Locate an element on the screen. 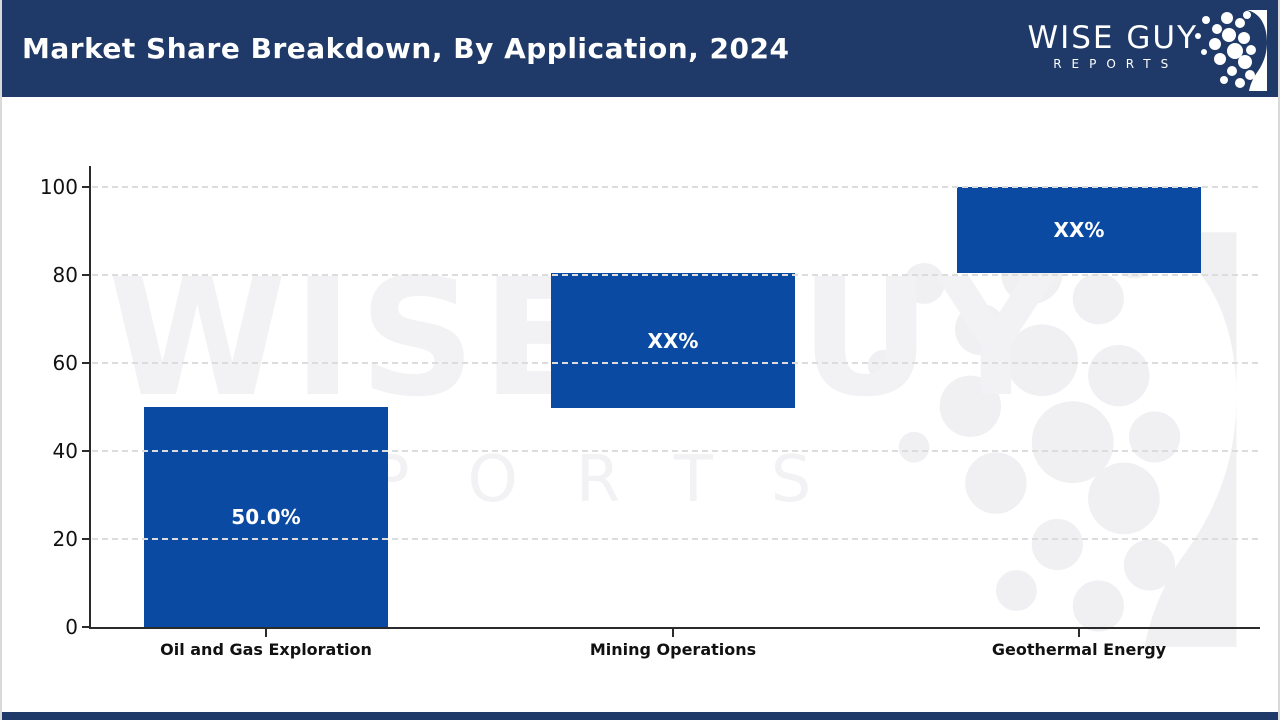 This screenshot has width=1280, height=720. y-tick-label: 0 is located at coordinates (71, 627).